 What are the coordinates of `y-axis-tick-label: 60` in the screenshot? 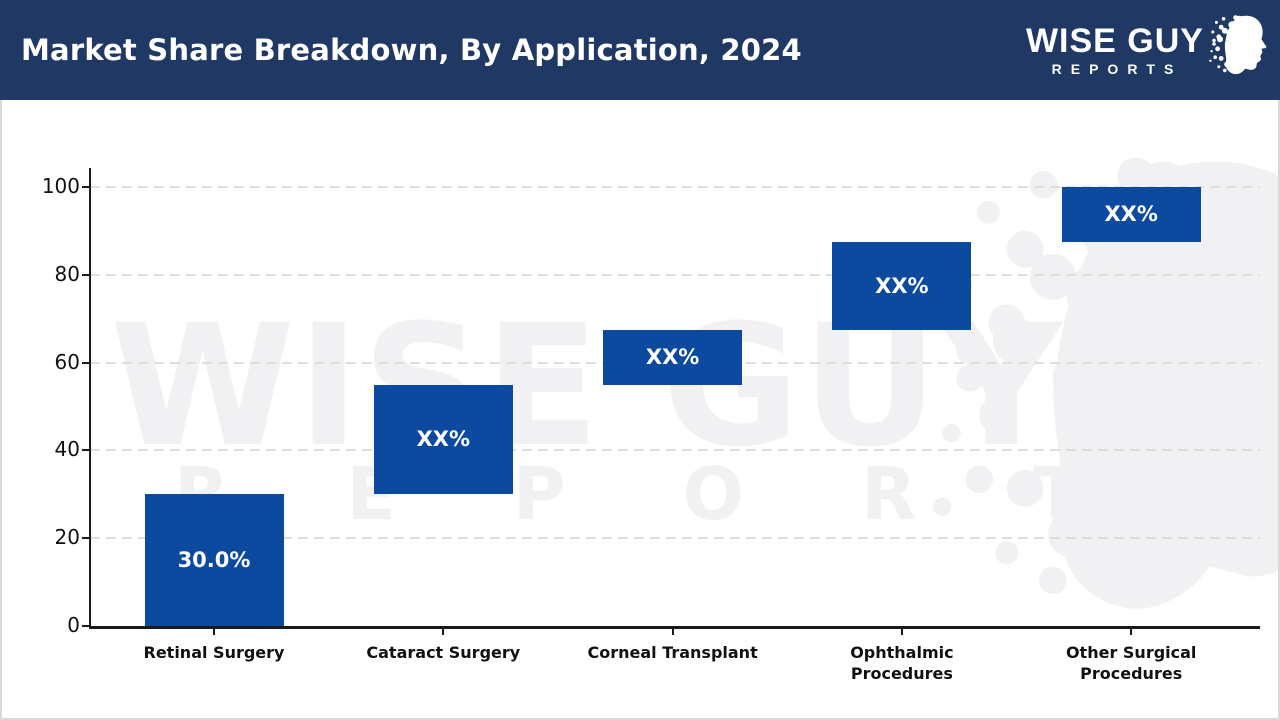 It's located at (67, 361).